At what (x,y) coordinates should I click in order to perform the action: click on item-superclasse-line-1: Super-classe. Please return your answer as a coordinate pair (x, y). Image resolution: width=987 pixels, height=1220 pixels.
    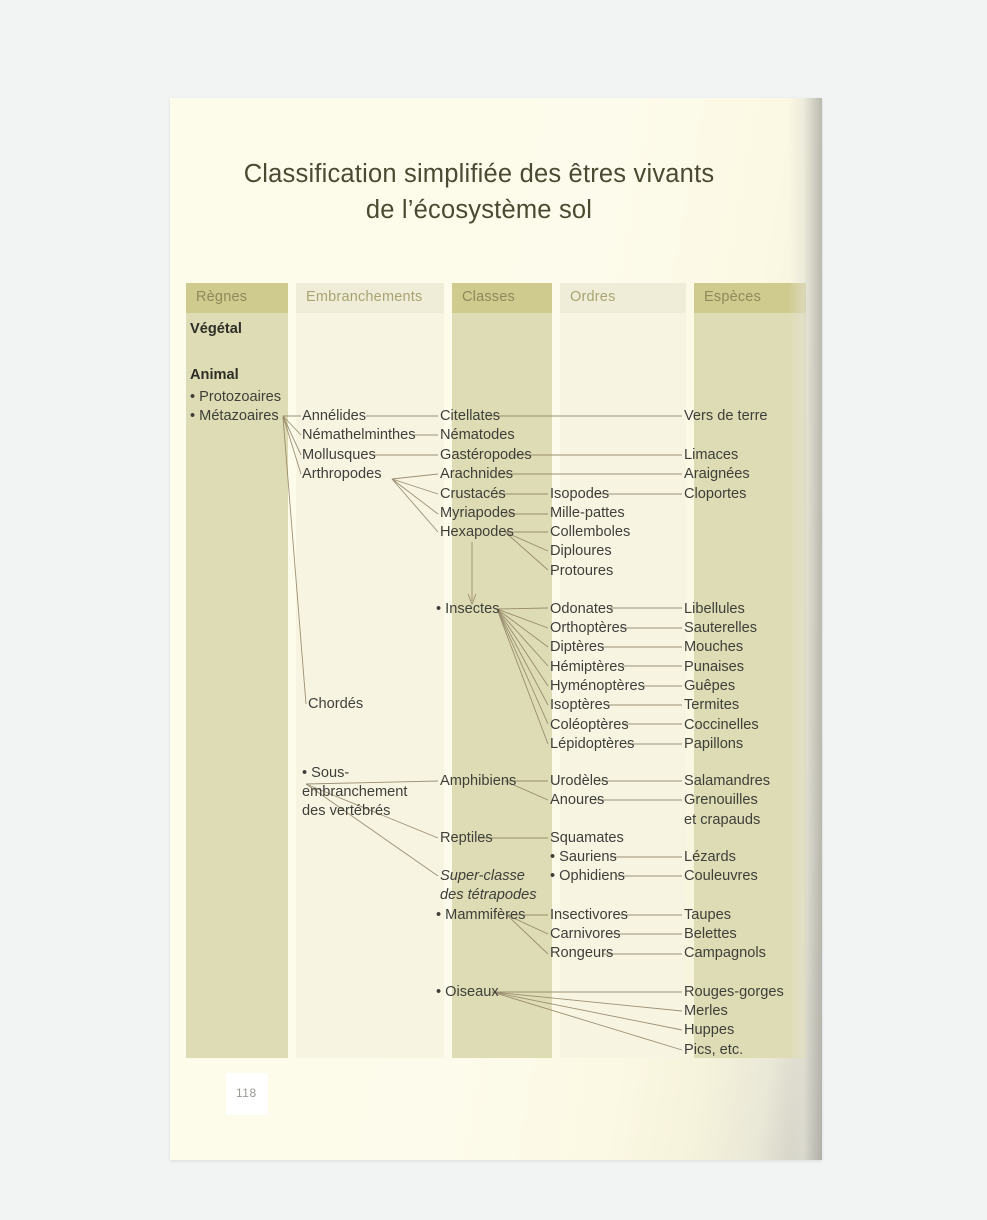
    Looking at the image, I should click on (482, 876).